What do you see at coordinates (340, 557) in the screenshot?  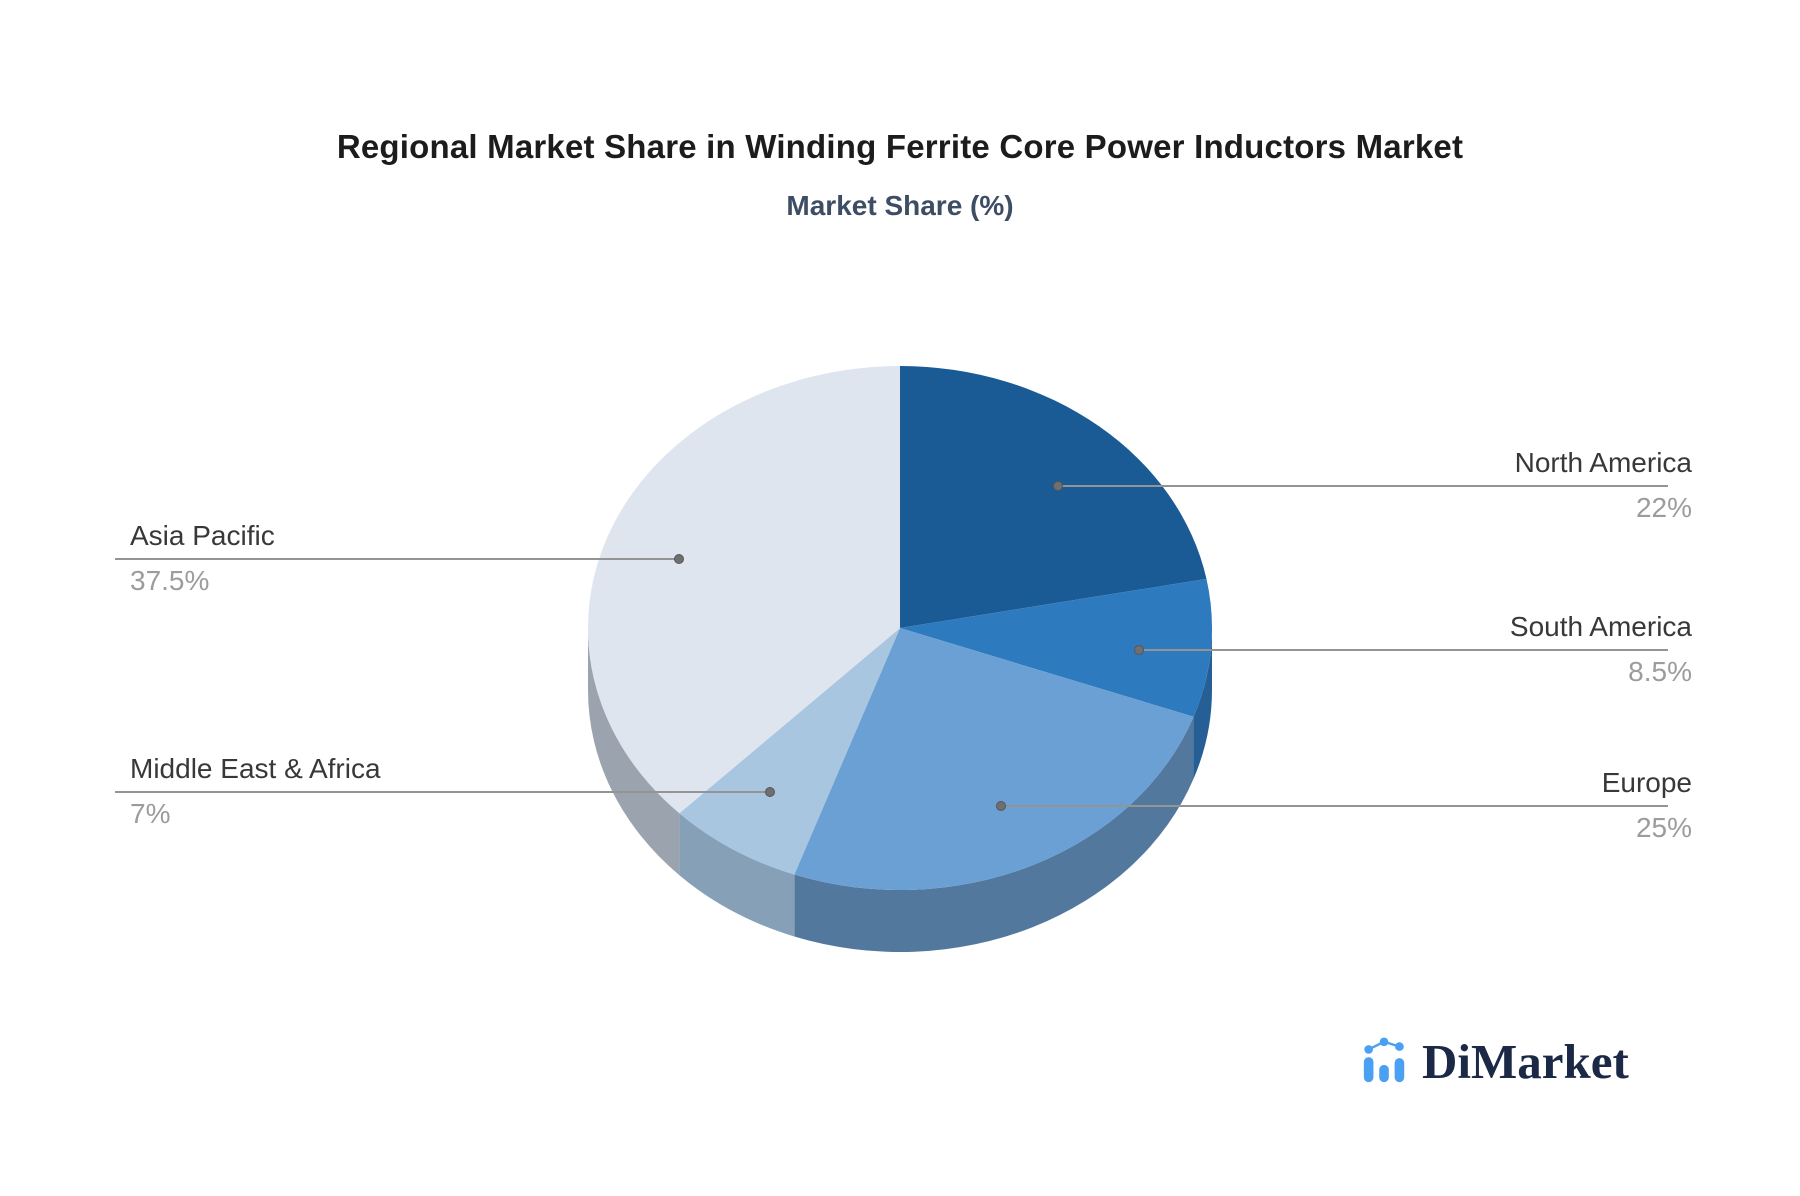 I see `slice-label-asia-pacific: Asia Pacific 37.5%` at bounding box center [340, 557].